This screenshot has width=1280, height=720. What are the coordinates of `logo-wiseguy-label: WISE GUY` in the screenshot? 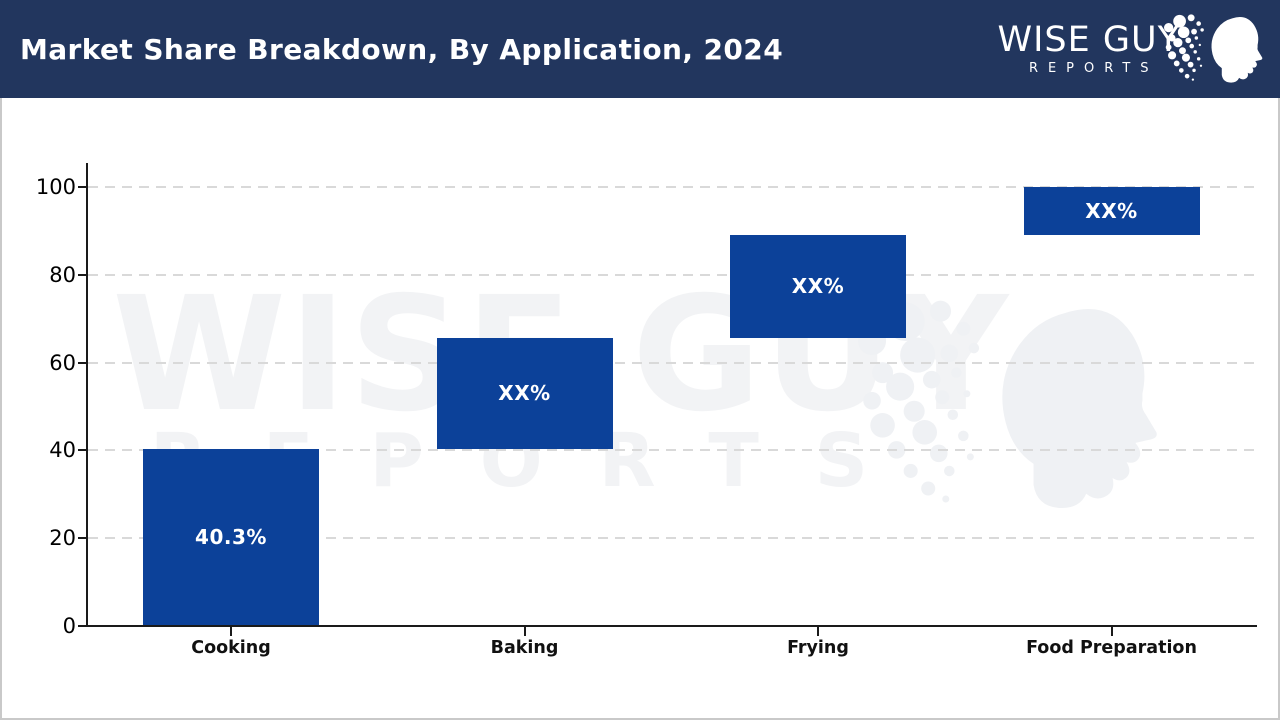 It's located at (1088, 40).